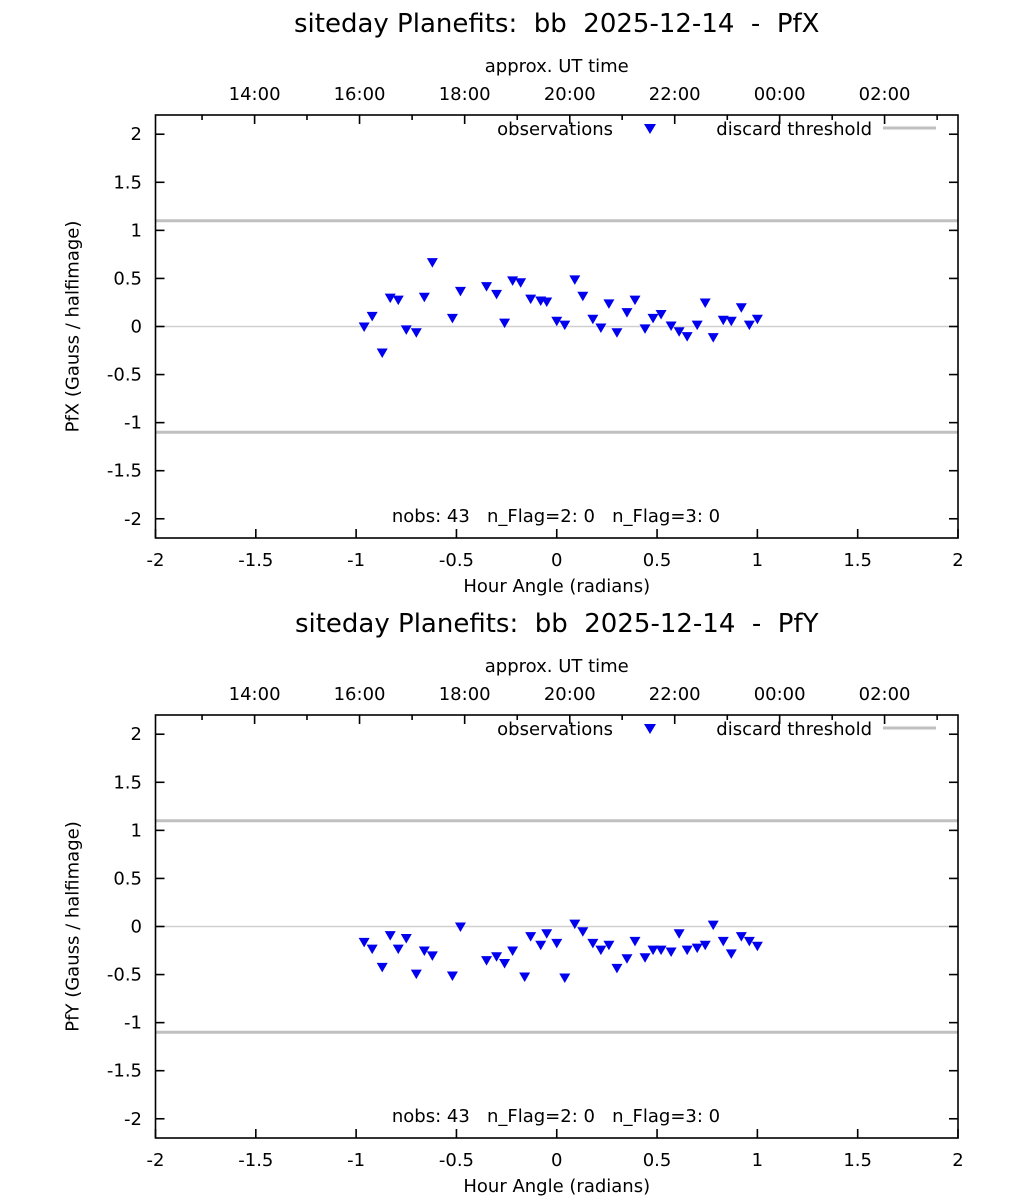 This screenshot has height=1200, width=1024. Describe the element at coordinates (124, 375) in the screenshot. I see `y-tick-label: -0.5` at that location.